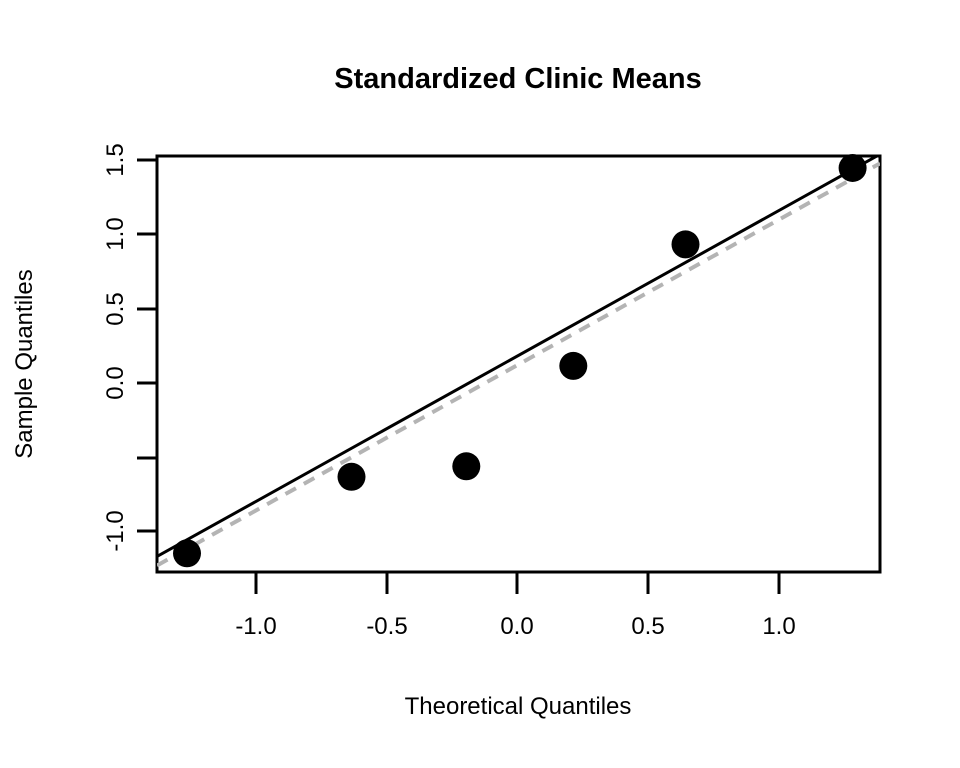  Describe the element at coordinates (115, 233) in the screenshot. I see `y-tick-label-1.0: 1.0` at that location.